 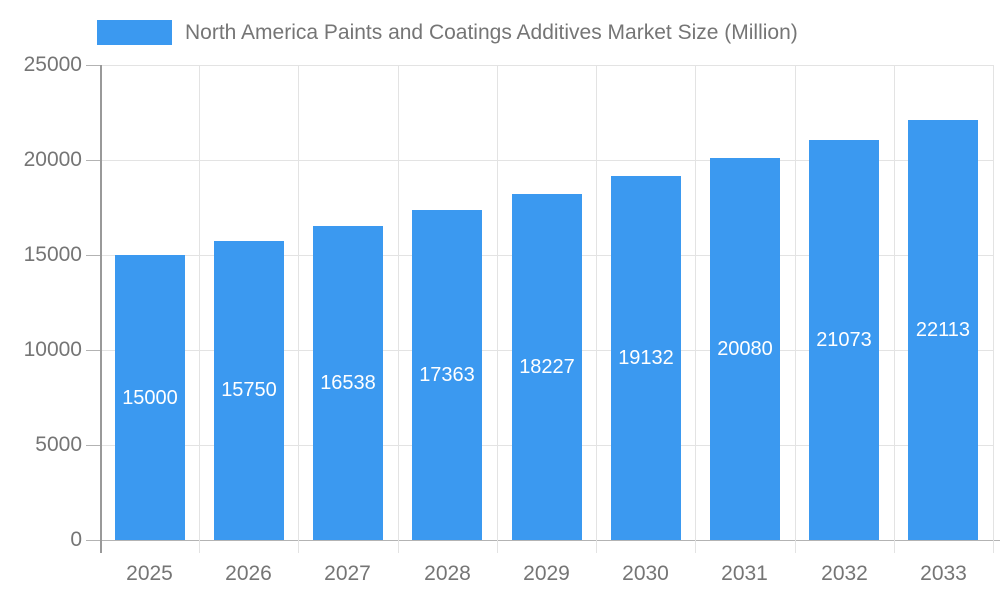 I want to click on bar-value-label: 21073, so click(x=844, y=340).